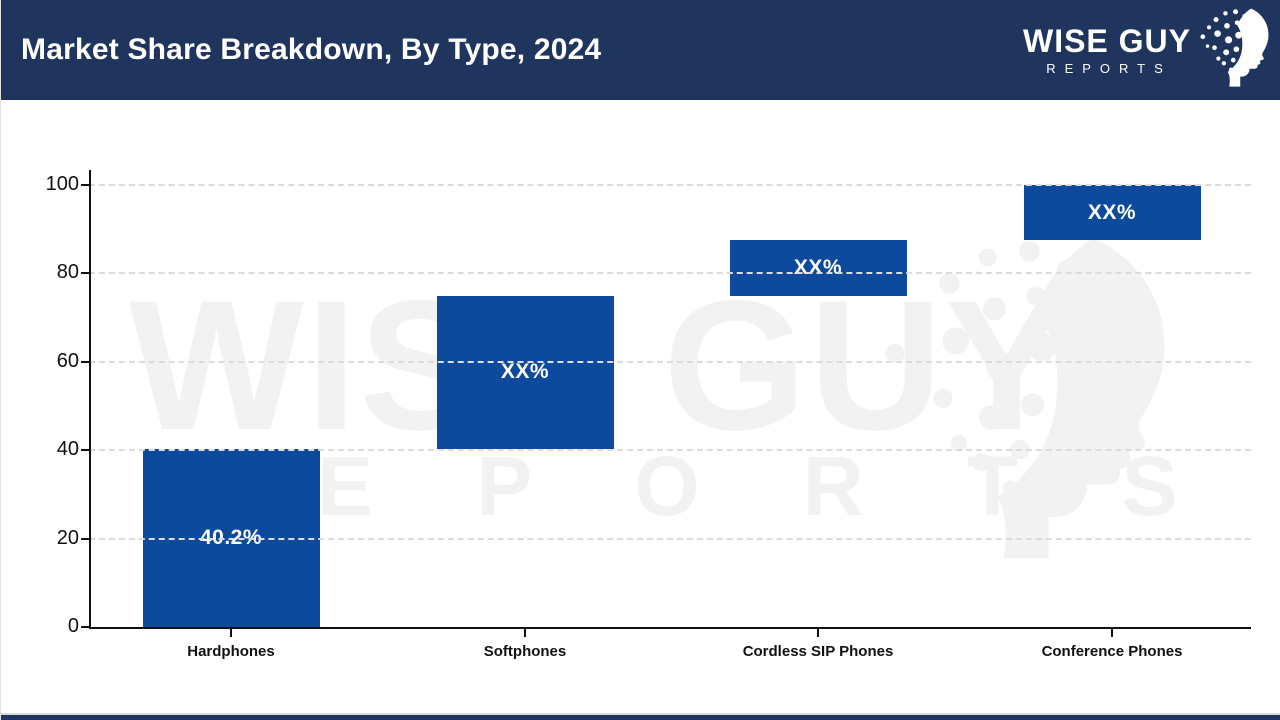 The height and width of the screenshot is (720, 1280). I want to click on y-axis-tick-label: 0, so click(73, 626).